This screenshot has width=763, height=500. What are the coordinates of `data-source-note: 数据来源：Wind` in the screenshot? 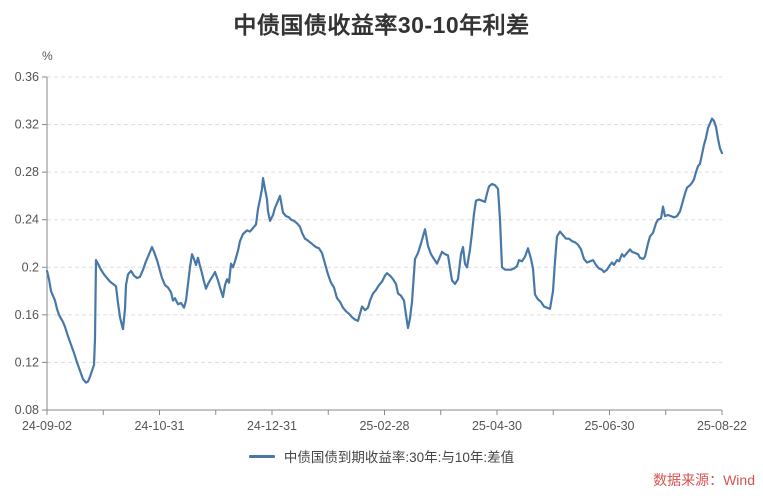 It's located at (704, 480).